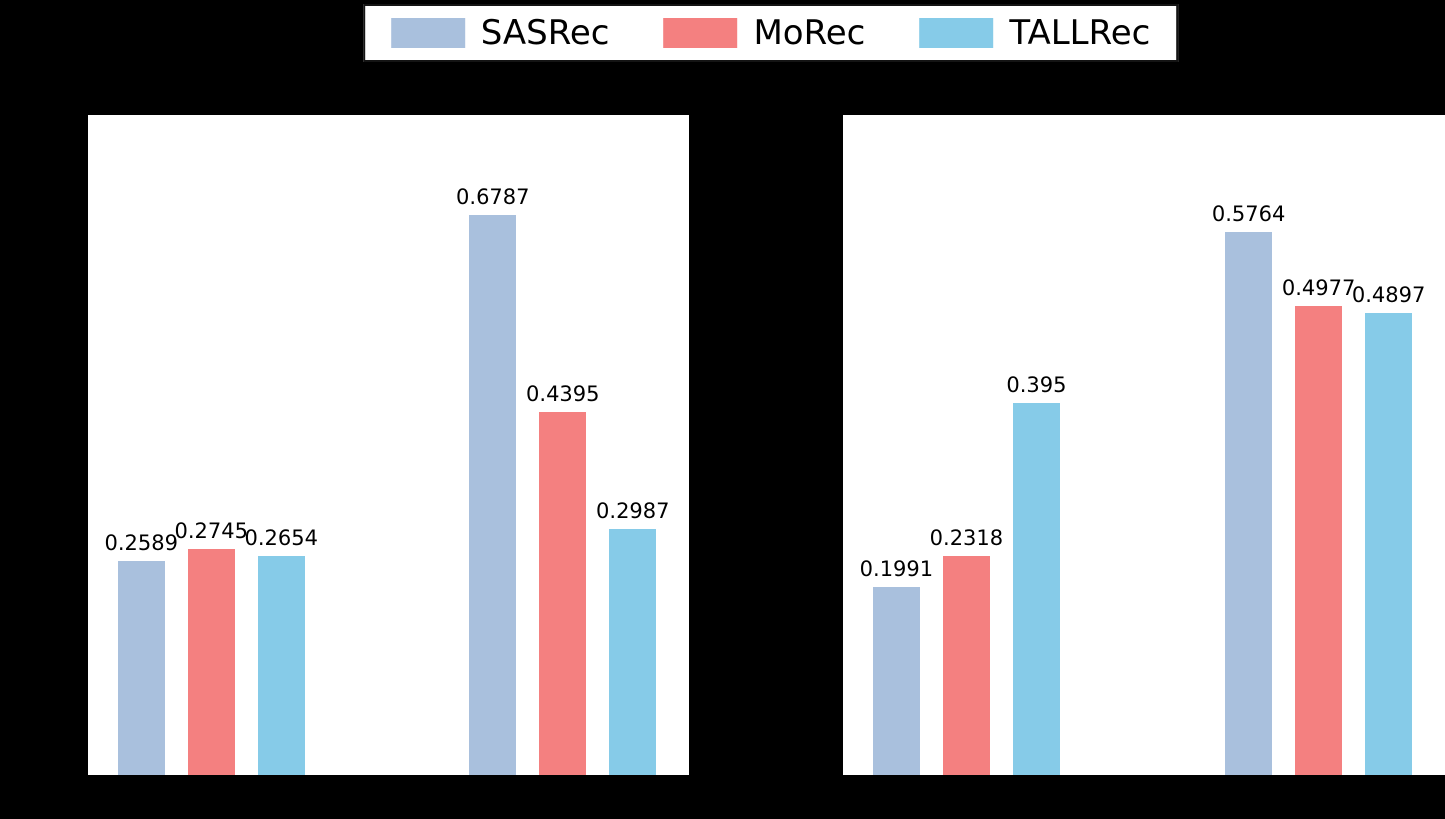 This screenshot has width=1445, height=819. What do you see at coordinates (1080, 33) in the screenshot?
I see `legend-label-tallrec: TALLRec` at bounding box center [1080, 33].